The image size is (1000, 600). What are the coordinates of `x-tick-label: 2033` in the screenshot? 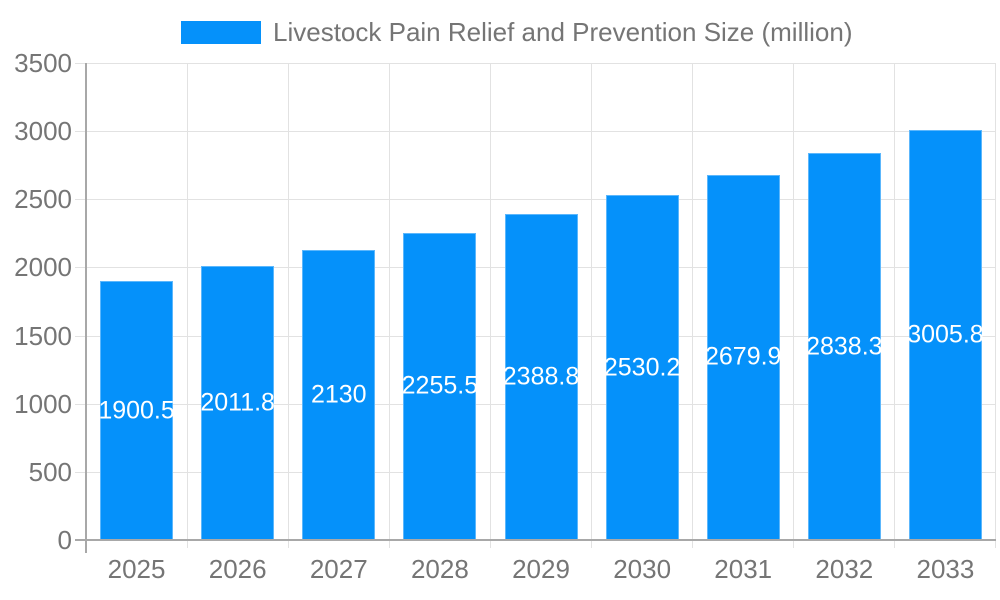 It's located at (945, 569).